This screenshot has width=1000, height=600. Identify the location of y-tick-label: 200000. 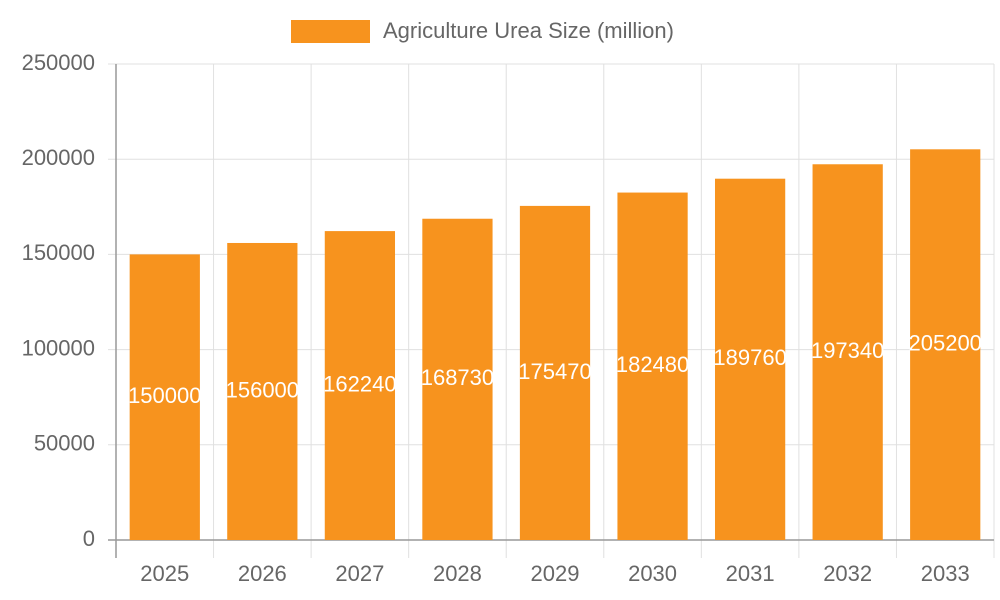
(58, 157).